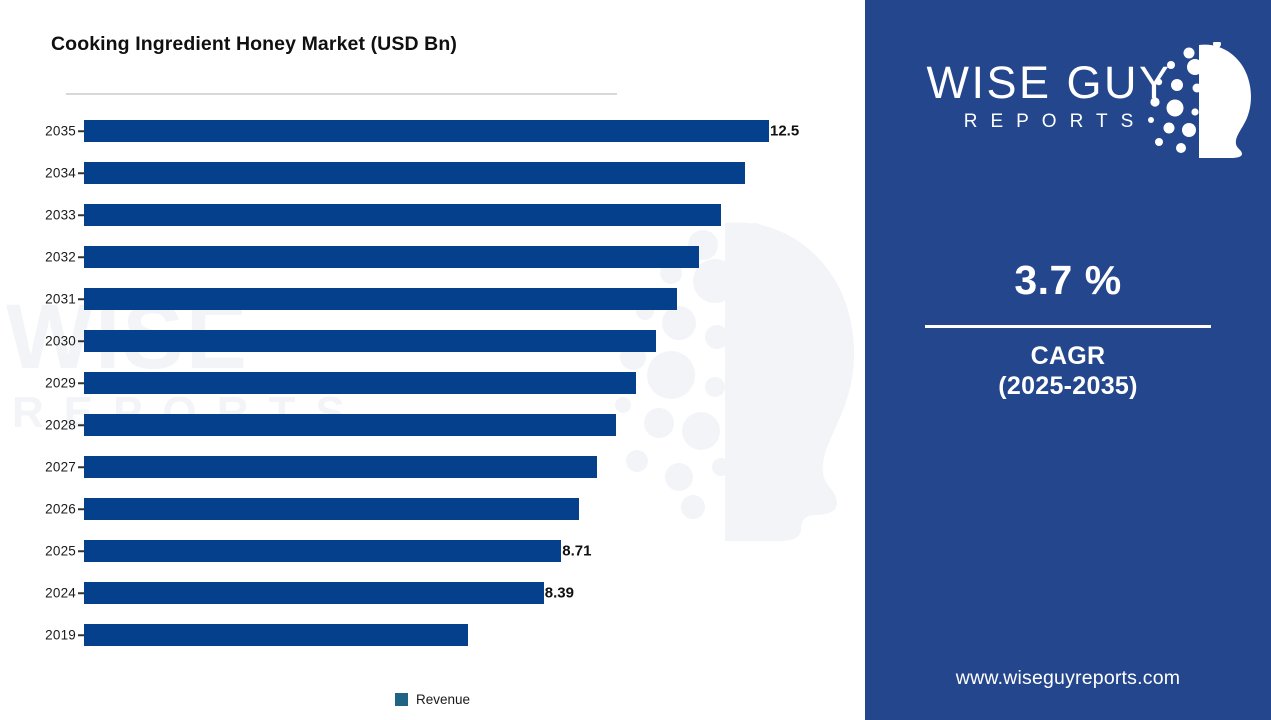  I want to click on bar-2019, so click(276, 635).